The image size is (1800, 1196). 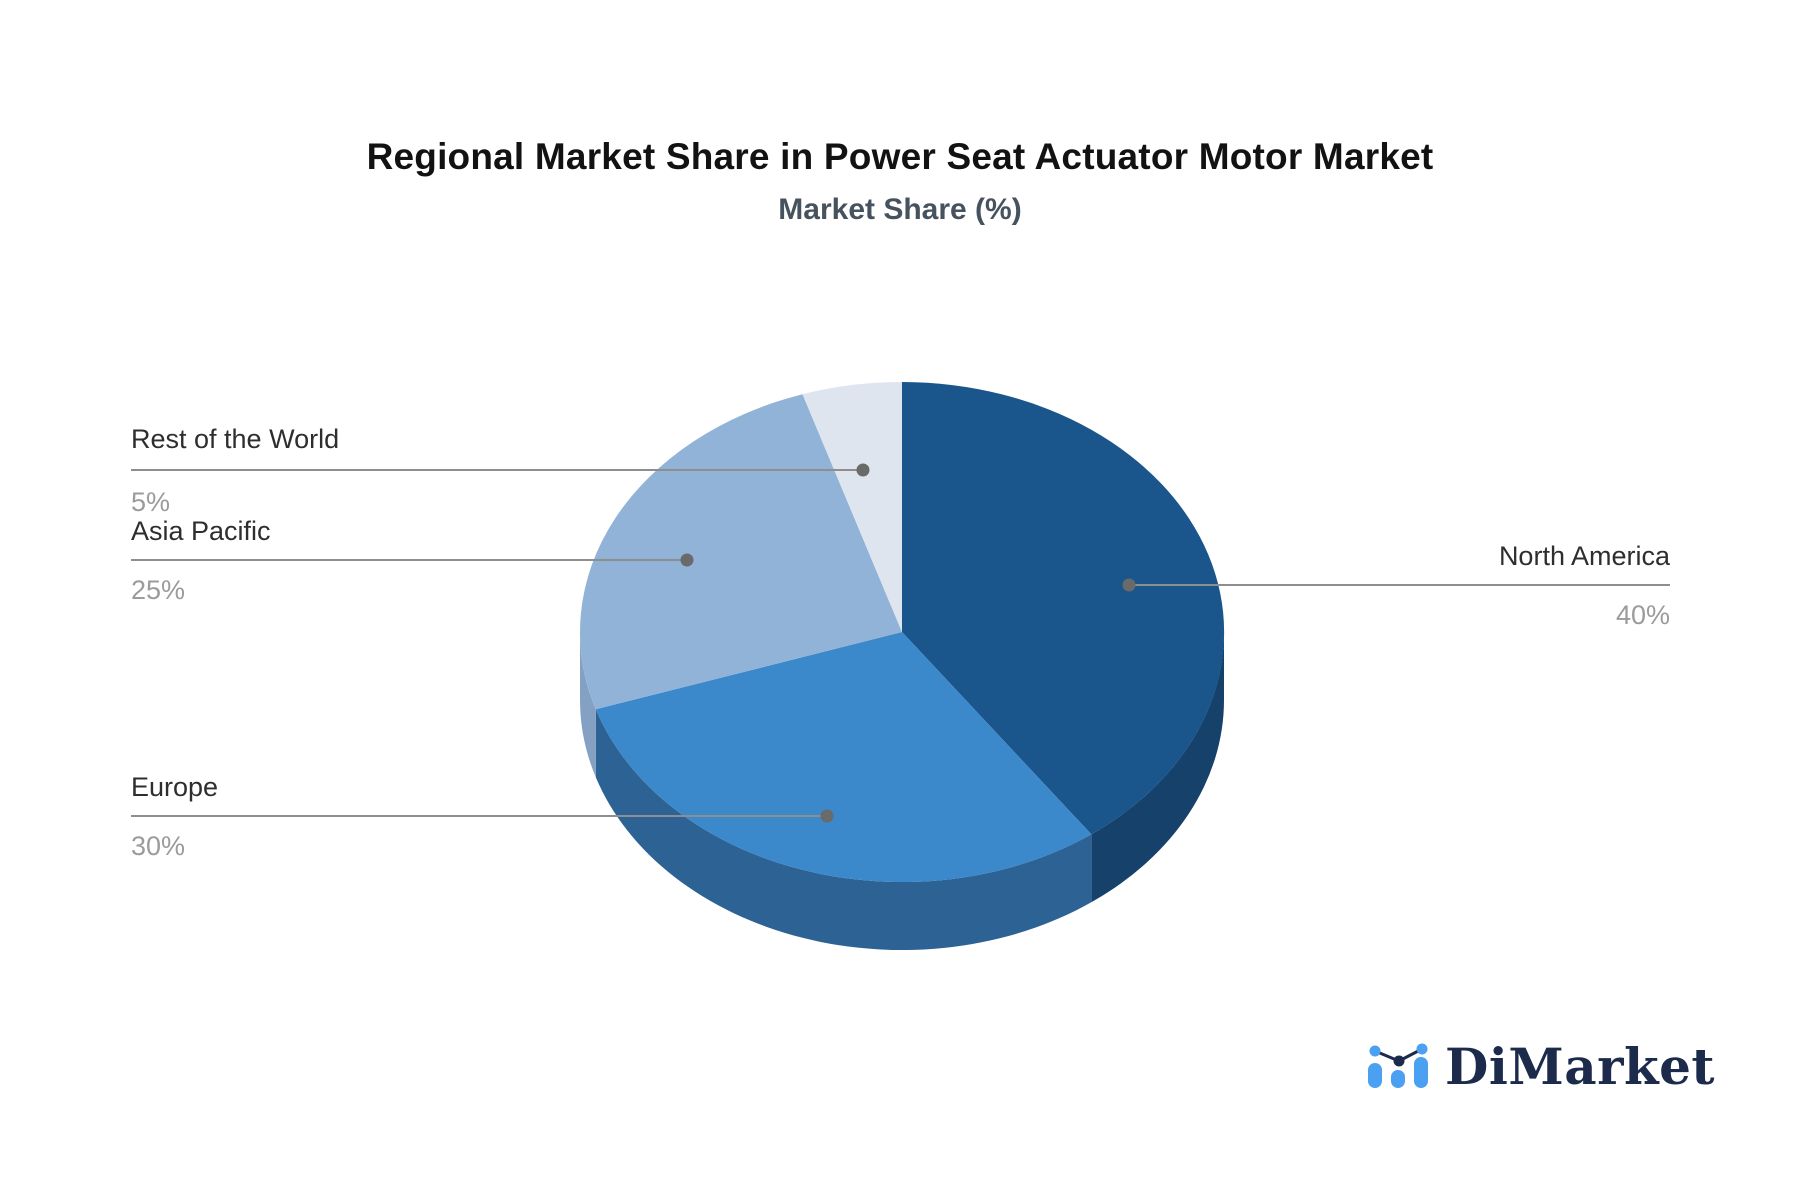 I want to click on slice-value: 5%, so click(x=151, y=502).